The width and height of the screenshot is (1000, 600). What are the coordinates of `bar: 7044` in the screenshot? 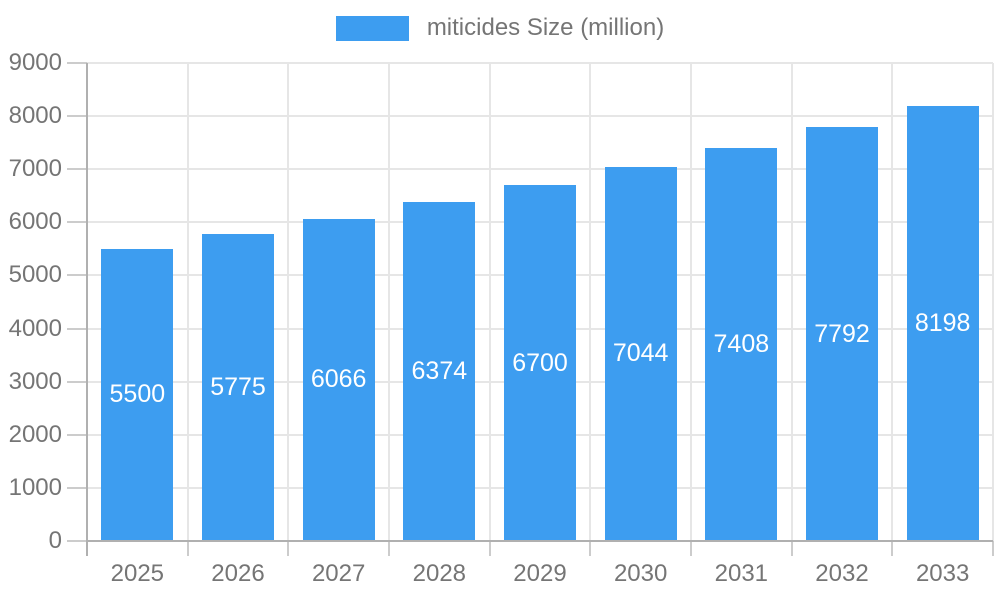 It's located at (640, 353).